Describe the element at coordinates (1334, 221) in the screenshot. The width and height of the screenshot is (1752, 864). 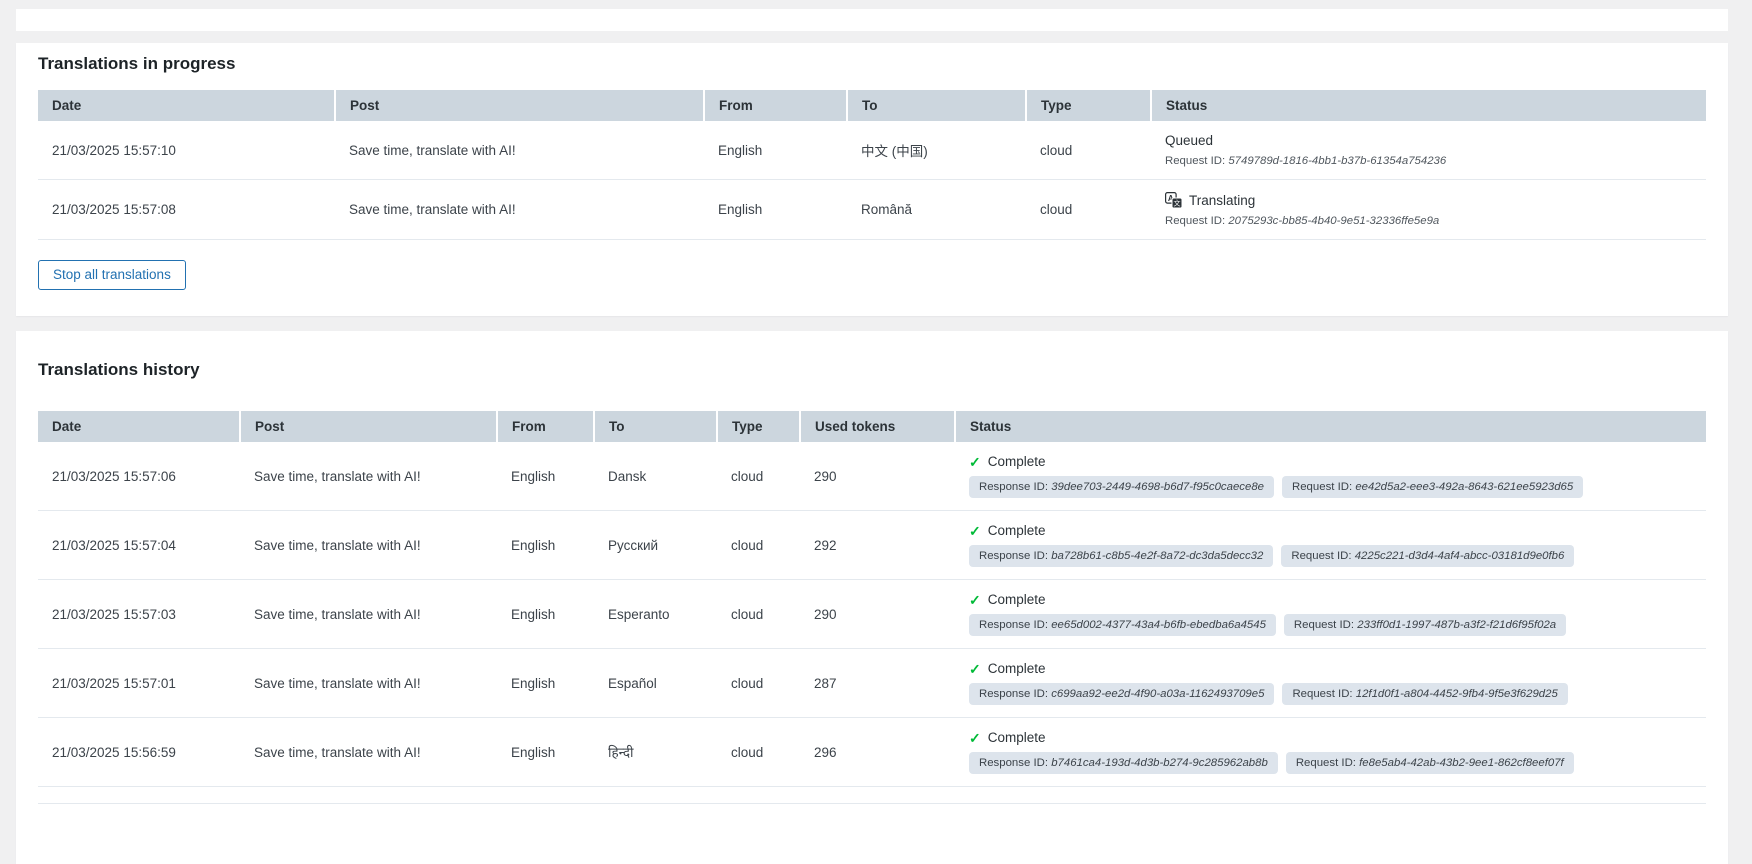
I see `request-id-value: 2075293c-bb85-4b40-9e51-32336ffe5e9a` at that location.